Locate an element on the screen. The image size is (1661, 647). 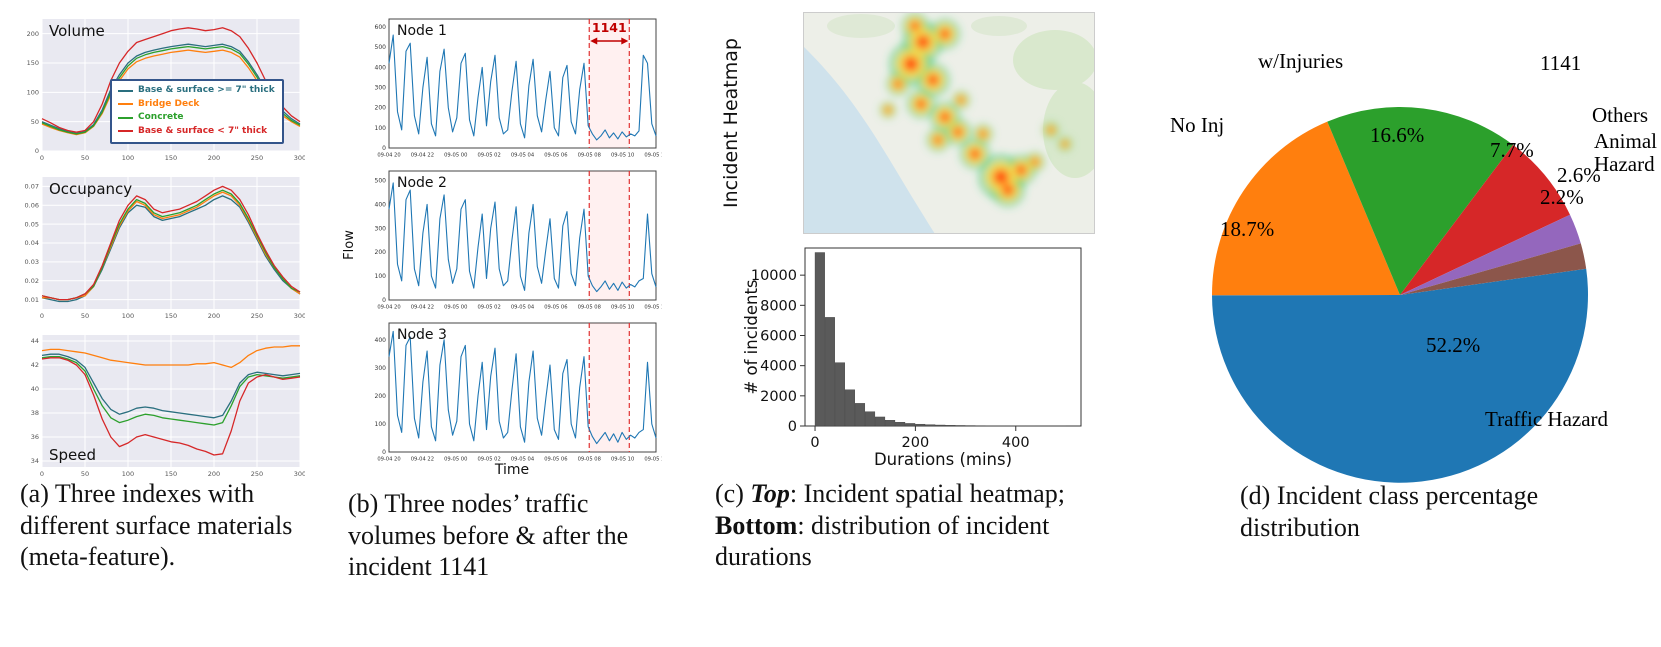
speed-chart: 34 36 38 40 42 44 0 50 100 150 200 250 300 Speed is located at coordinates (160, 406).